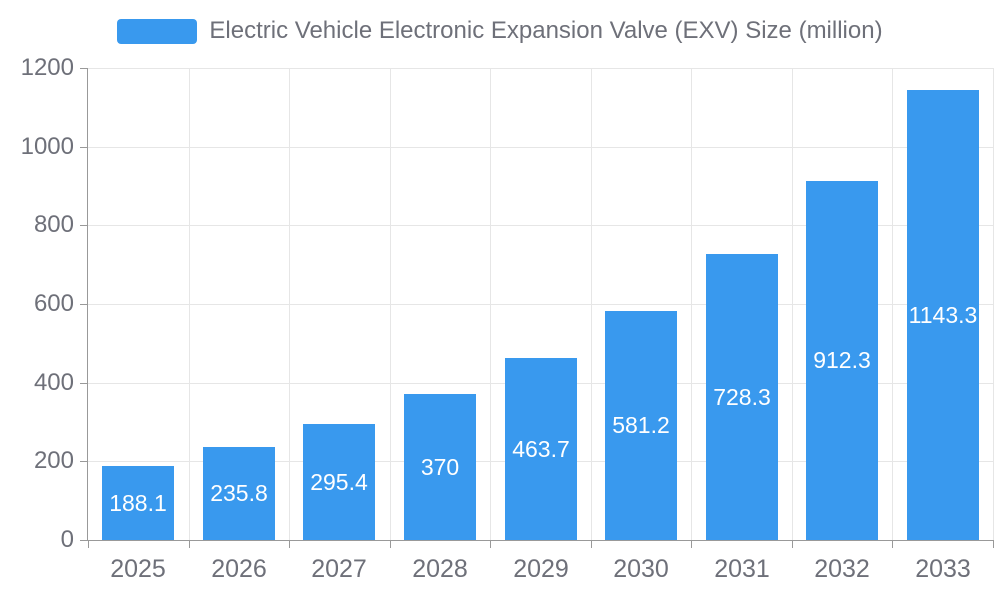 This screenshot has height=600, width=1000. I want to click on bar: 463.7, so click(541, 449).